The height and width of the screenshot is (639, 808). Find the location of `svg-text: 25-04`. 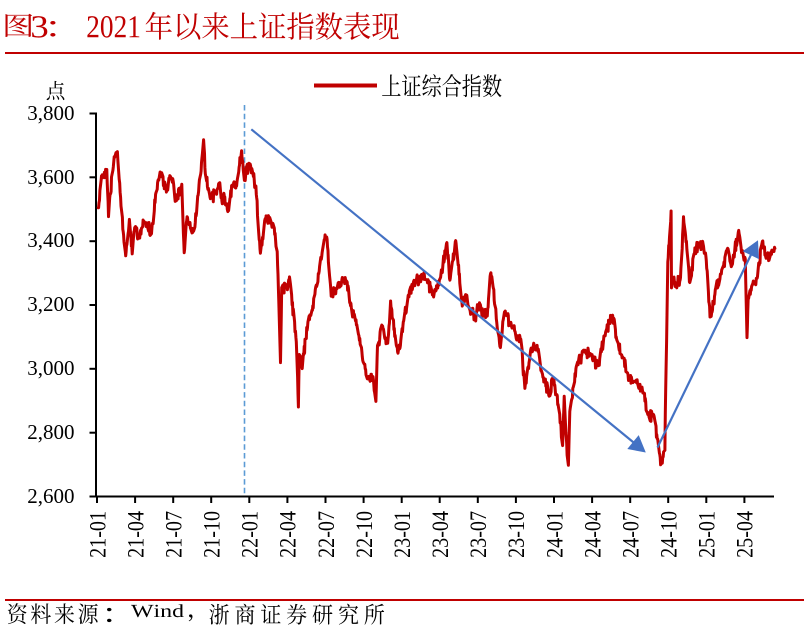

svg-text: 25-04 is located at coordinates (745, 534).